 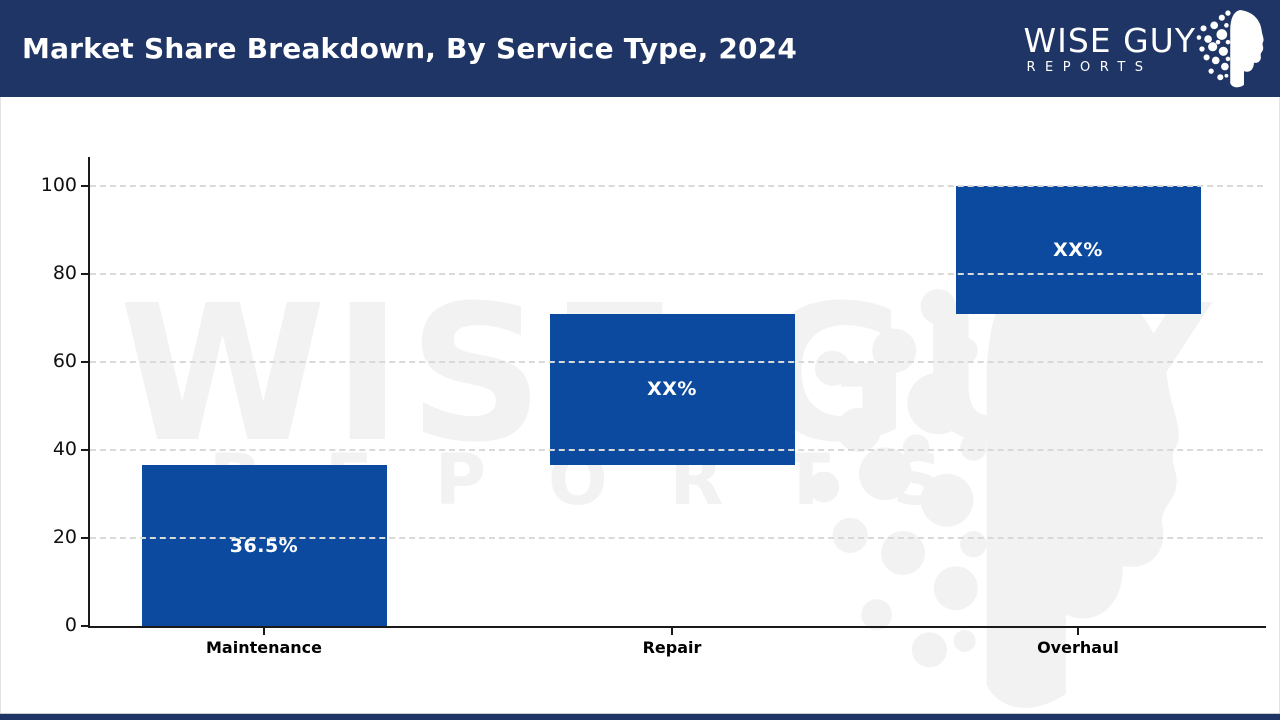 I want to click on logo-wordmark: WISE GUY, so click(x=1109, y=40).